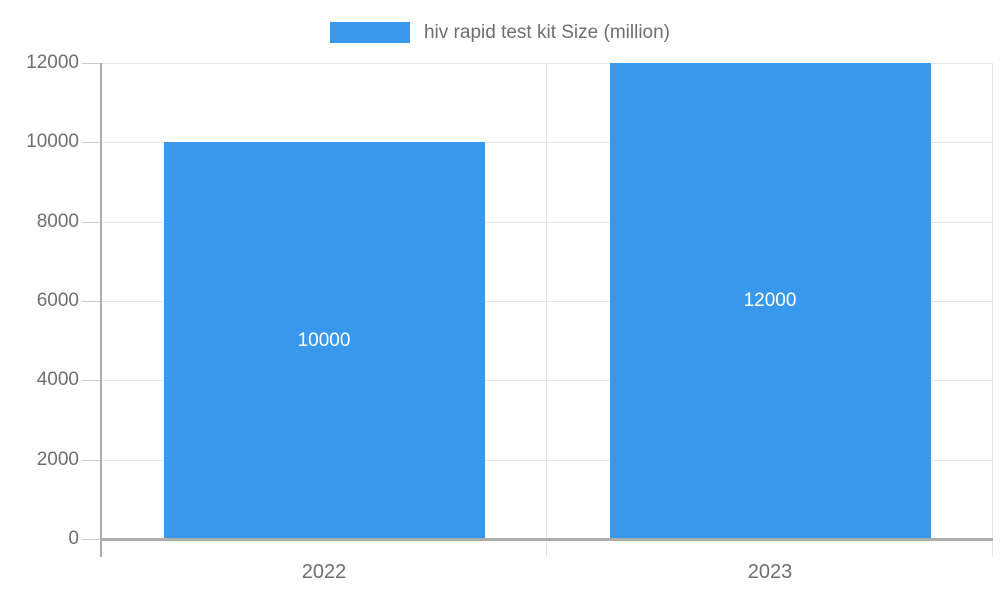  What do you see at coordinates (369, 32) in the screenshot?
I see `legend-swatch` at bounding box center [369, 32].